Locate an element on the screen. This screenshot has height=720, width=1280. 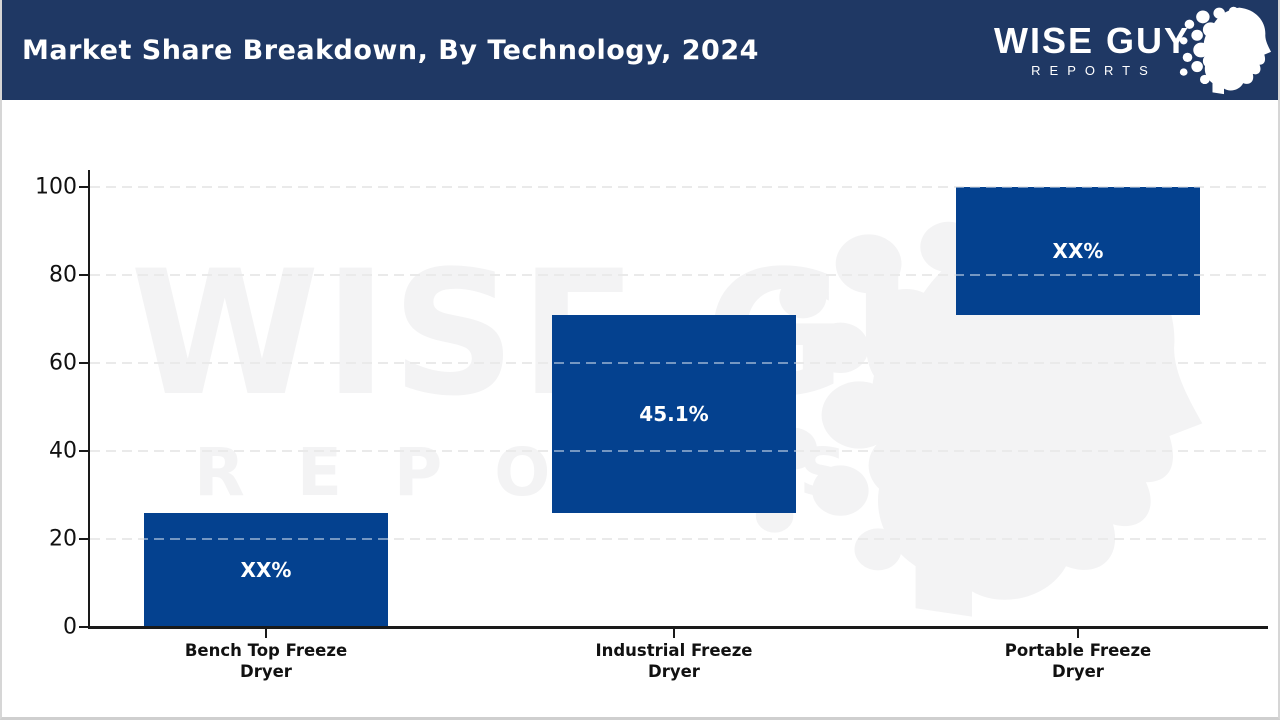
wise-guy-reports-logo: WISE GUY REPORTS is located at coordinates (1135, 50).